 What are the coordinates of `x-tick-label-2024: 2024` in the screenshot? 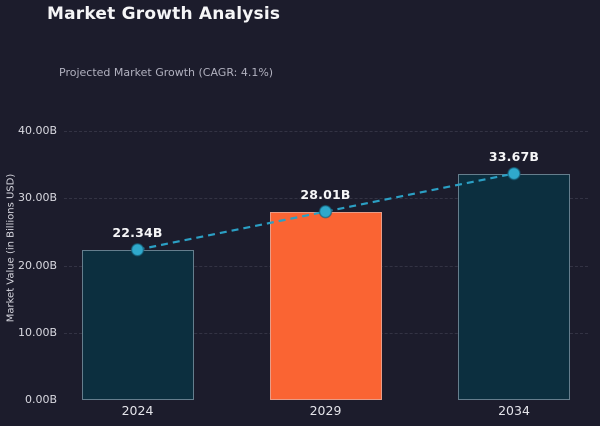 It's located at (137, 410).